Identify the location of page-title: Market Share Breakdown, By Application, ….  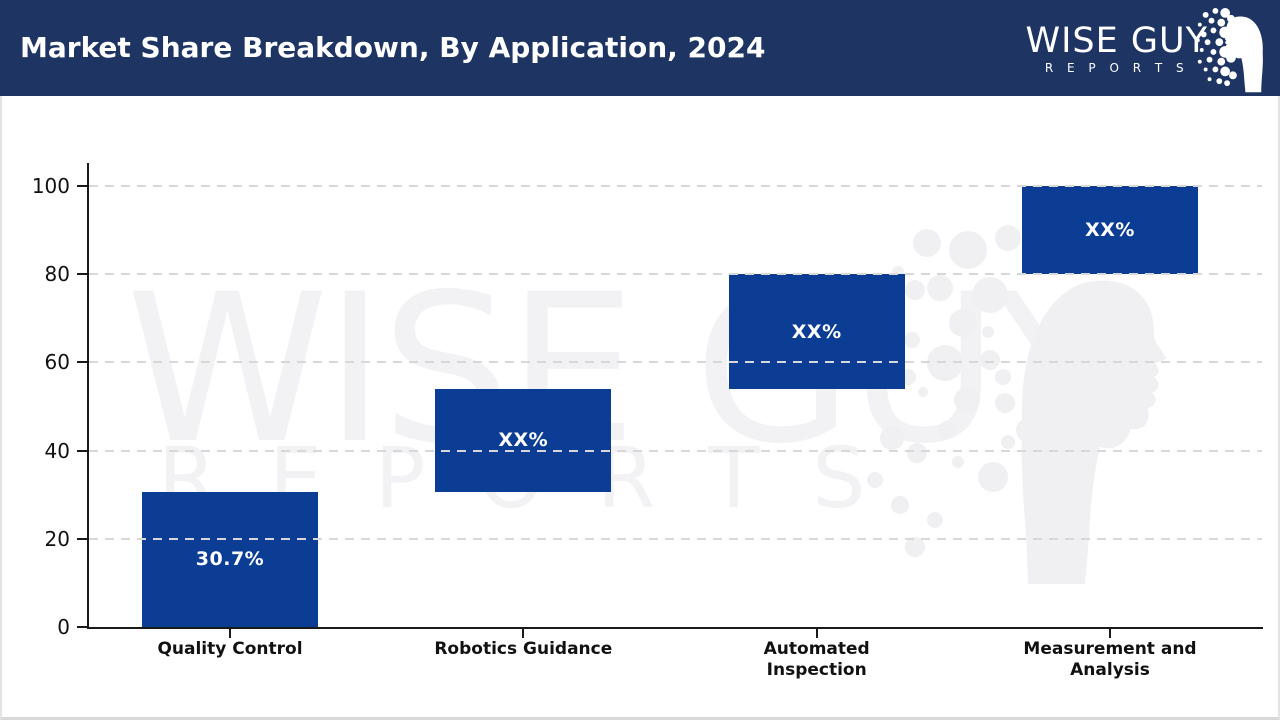
(393, 47).